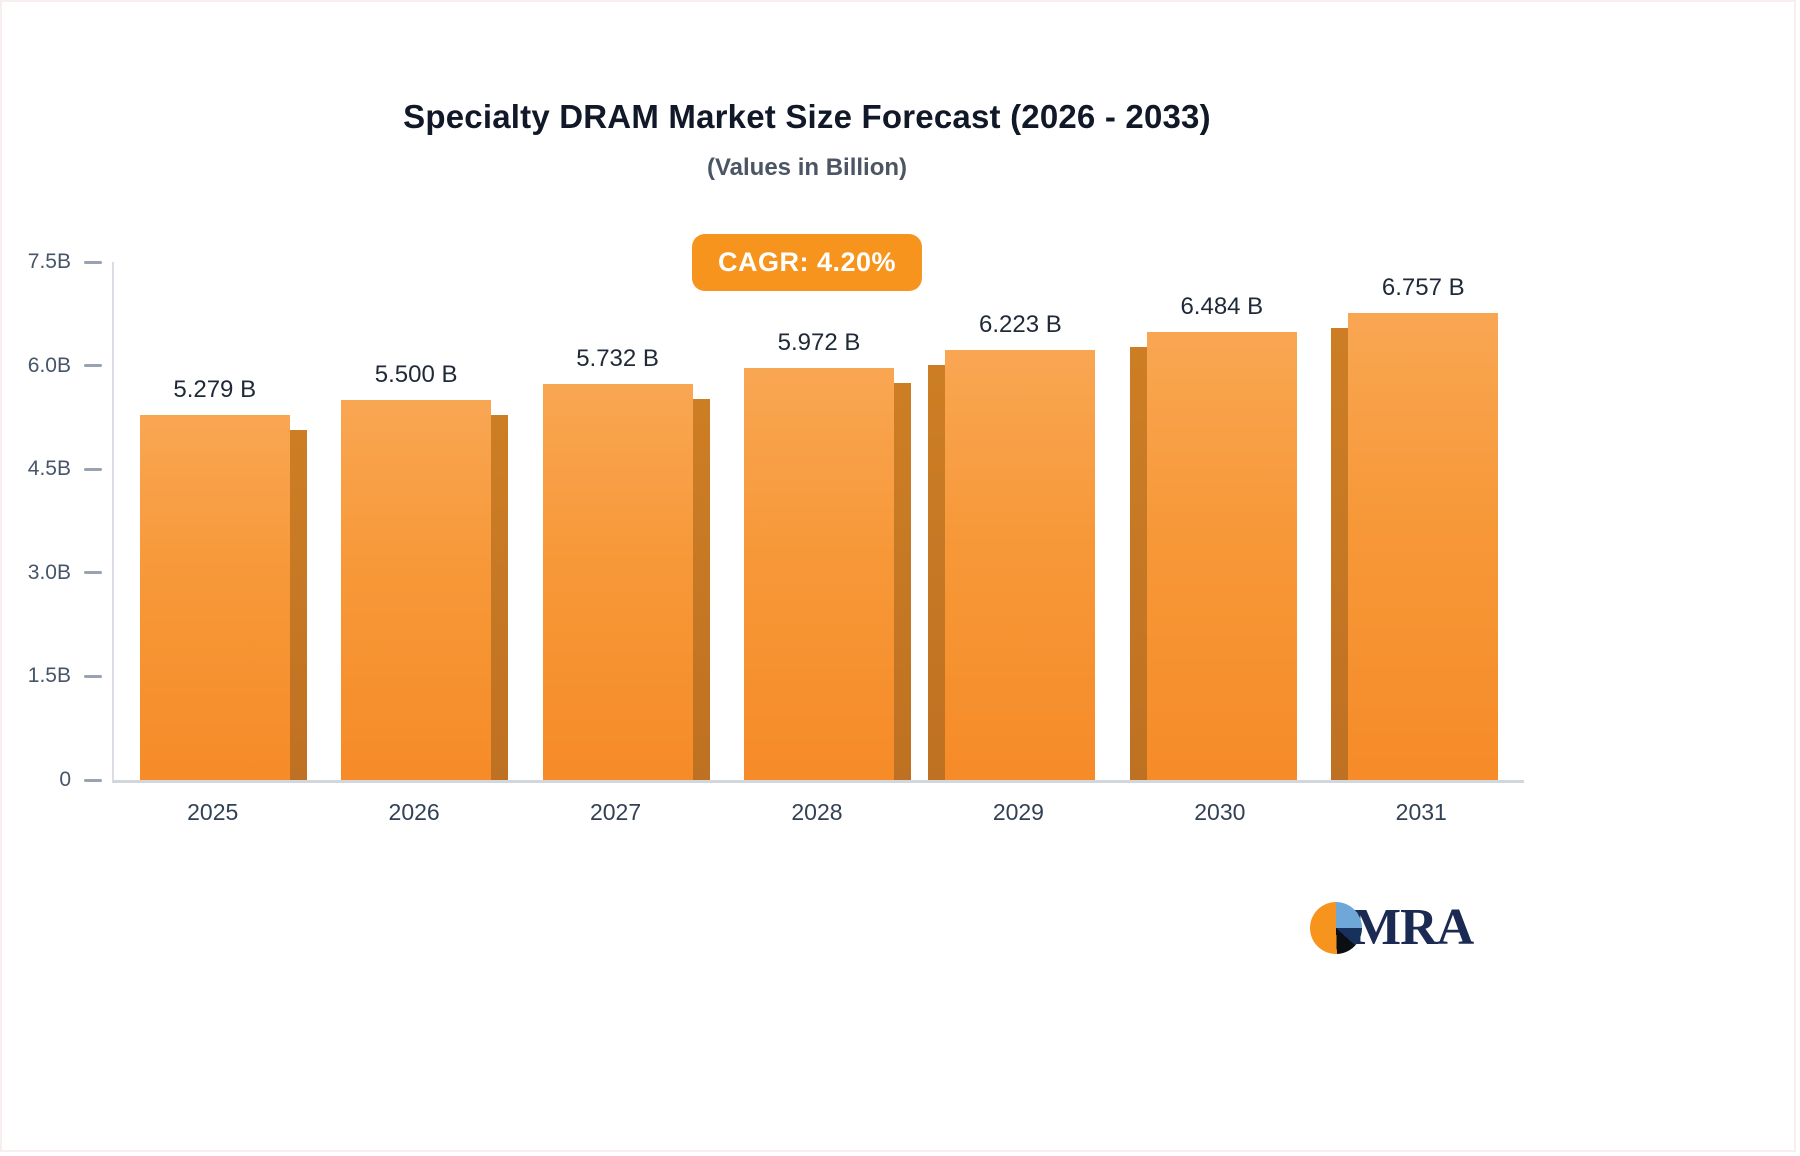  Describe the element at coordinates (1421, 812) in the screenshot. I see `x-axis-label: 2031` at that location.